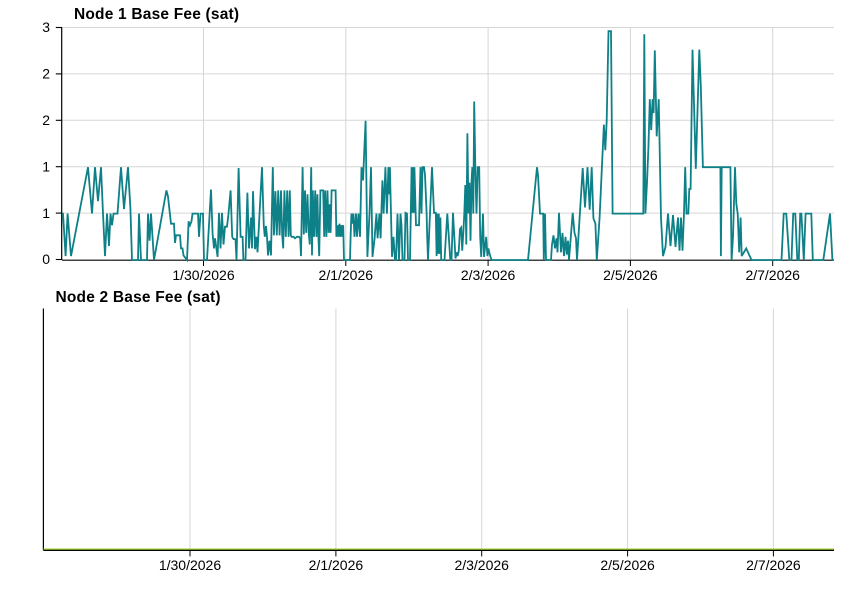  I want to click on svg-text: 3, so click(46, 27).